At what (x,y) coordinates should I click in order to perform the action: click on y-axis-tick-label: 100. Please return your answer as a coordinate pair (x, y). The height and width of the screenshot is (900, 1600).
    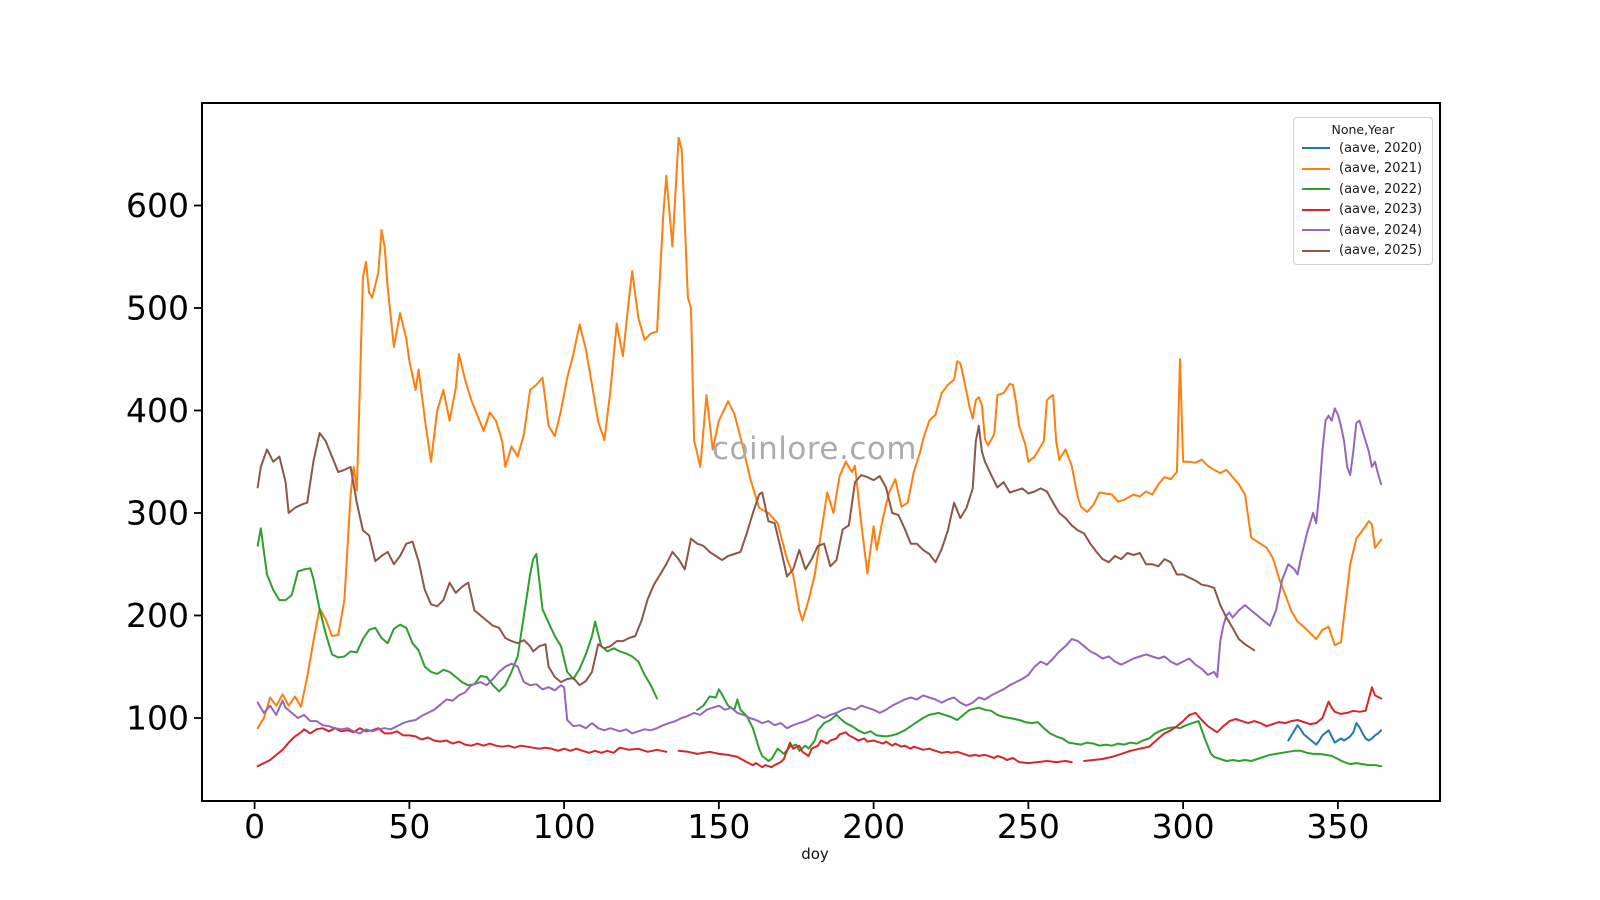
    Looking at the image, I should click on (157, 717).